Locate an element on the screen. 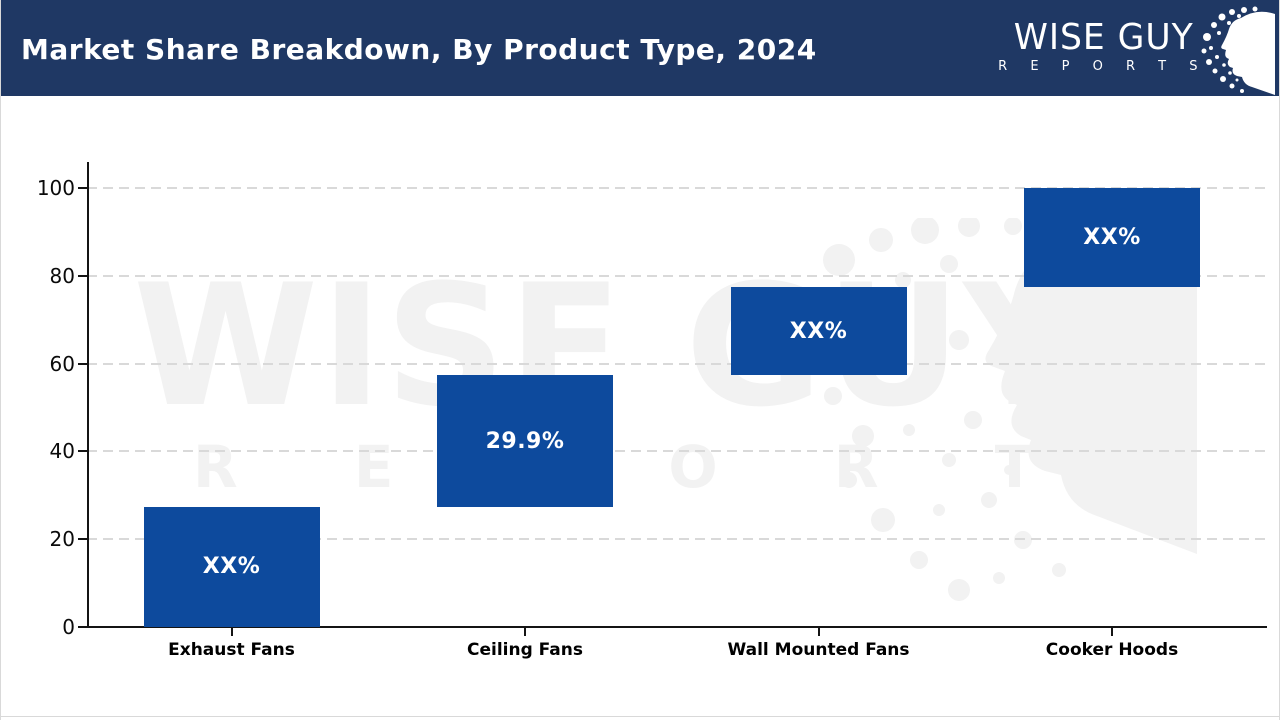 The width and height of the screenshot is (1280, 720). x-tick-wall-mounted-fans is located at coordinates (818, 632).